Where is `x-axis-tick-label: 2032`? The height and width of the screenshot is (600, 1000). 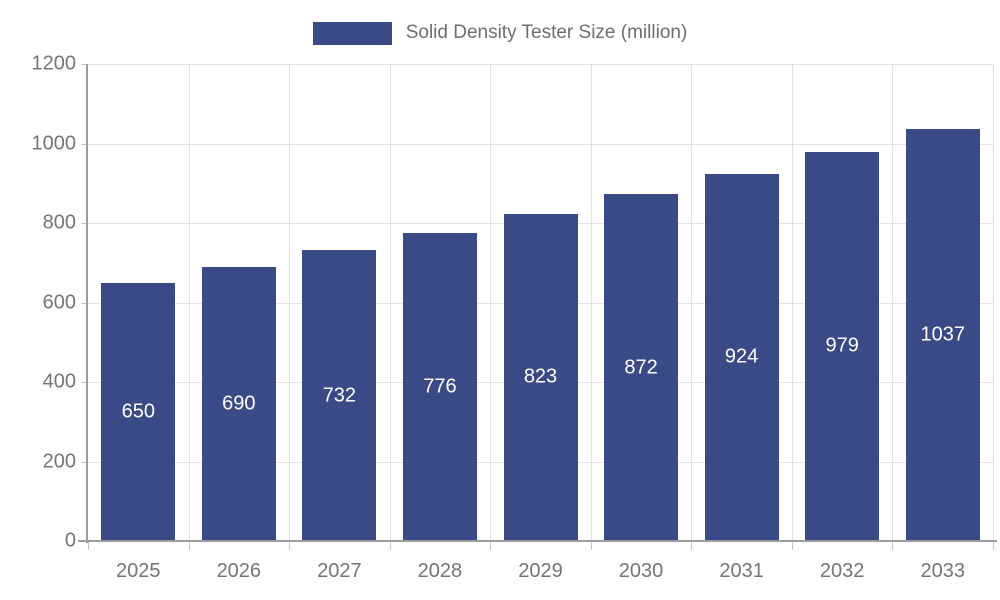 x-axis-tick-label: 2032 is located at coordinates (842, 571).